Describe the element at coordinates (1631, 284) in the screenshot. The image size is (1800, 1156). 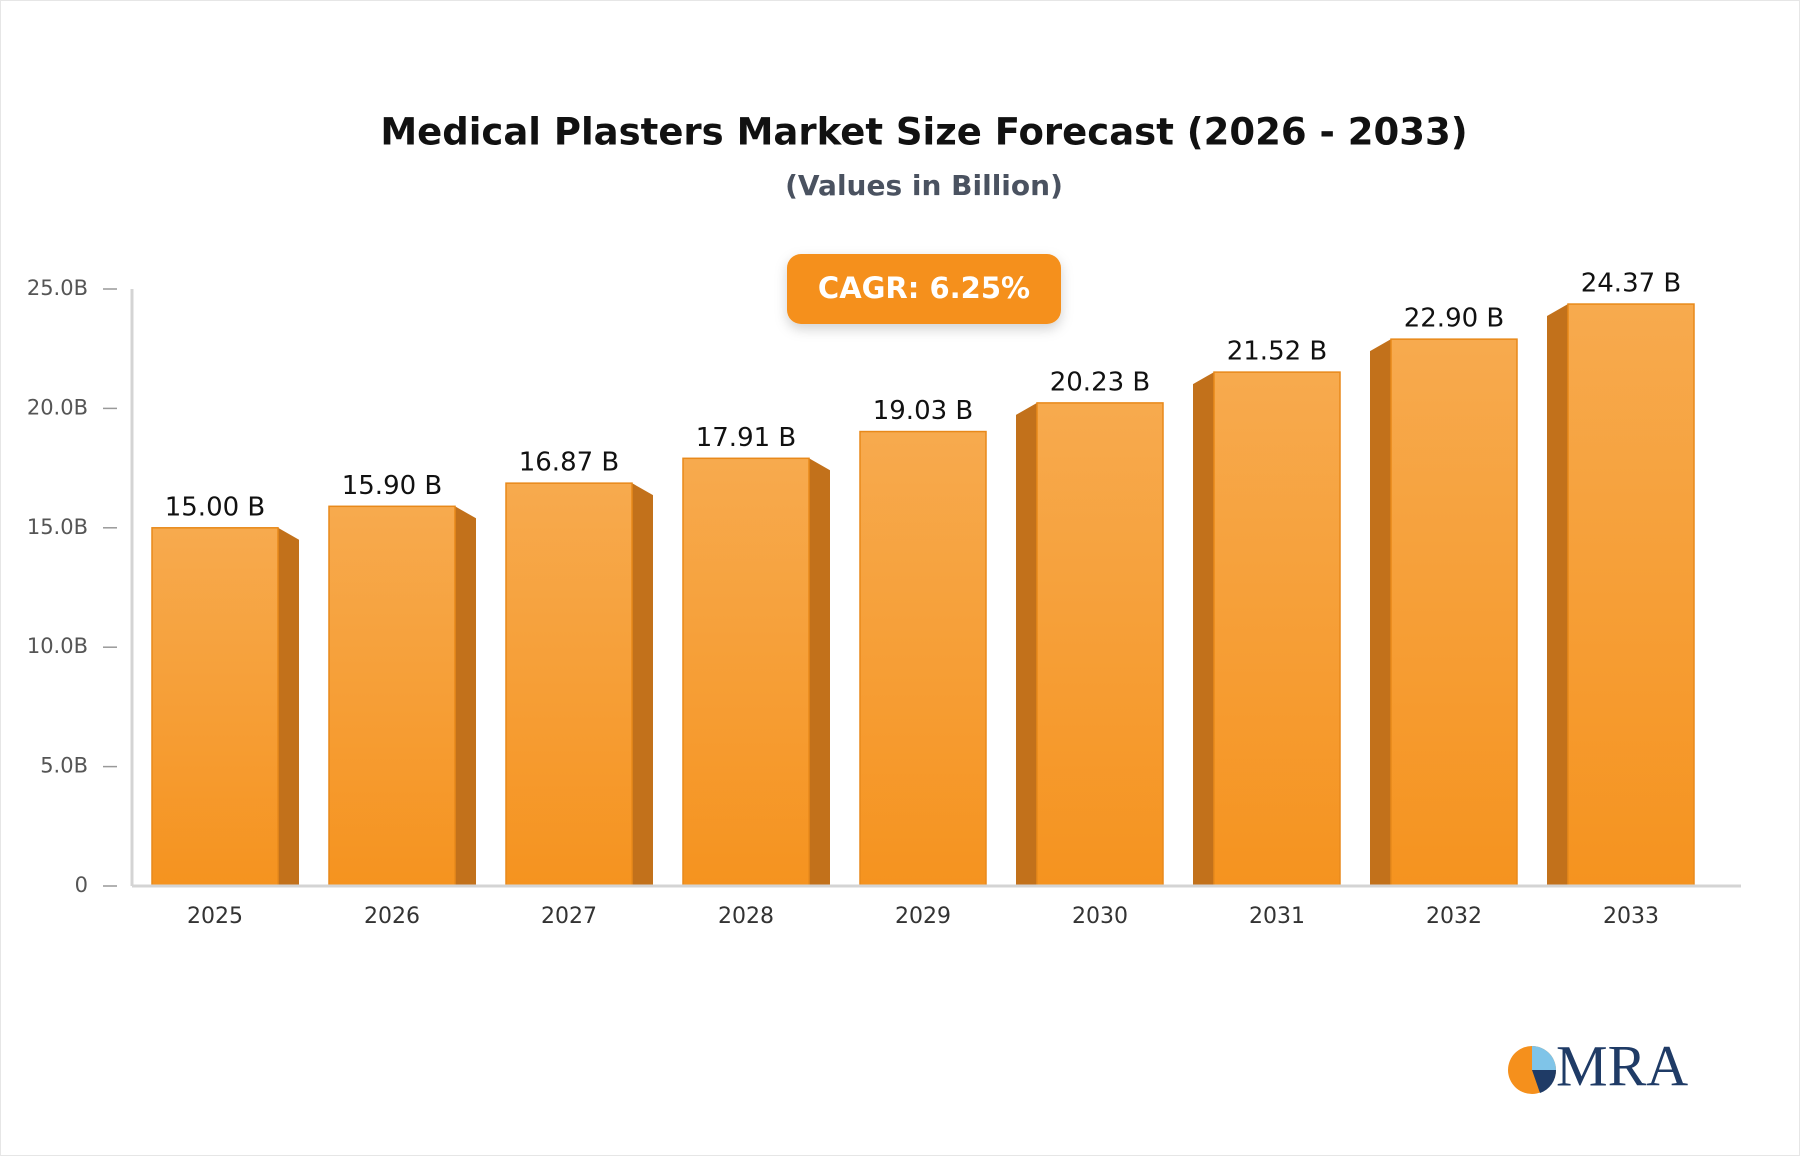
I see `value-label: 24.37 B` at that location.